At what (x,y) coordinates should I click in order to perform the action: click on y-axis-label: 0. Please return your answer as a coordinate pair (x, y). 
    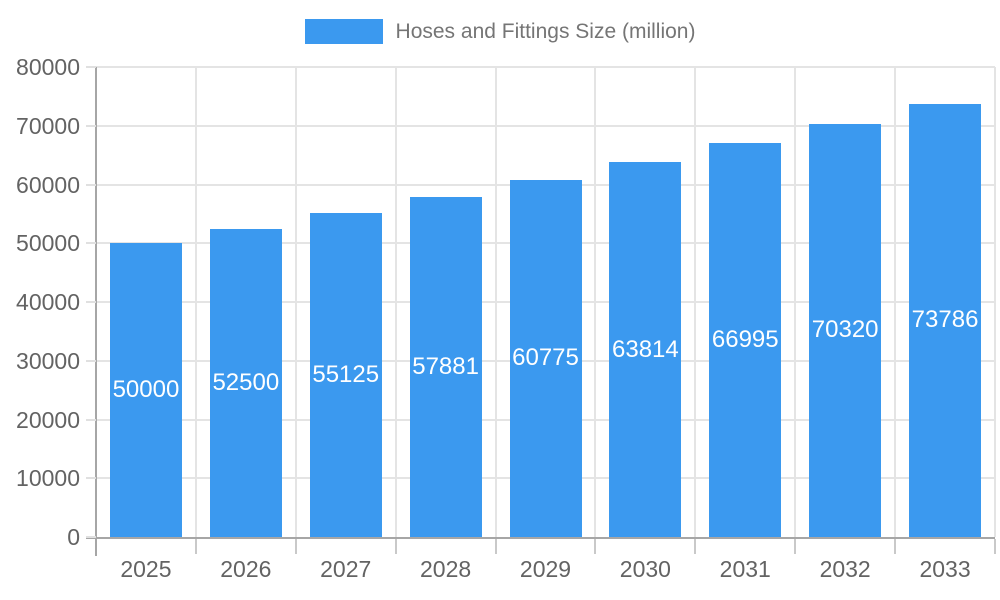
    Looking at the image, I should click on (73, 537).